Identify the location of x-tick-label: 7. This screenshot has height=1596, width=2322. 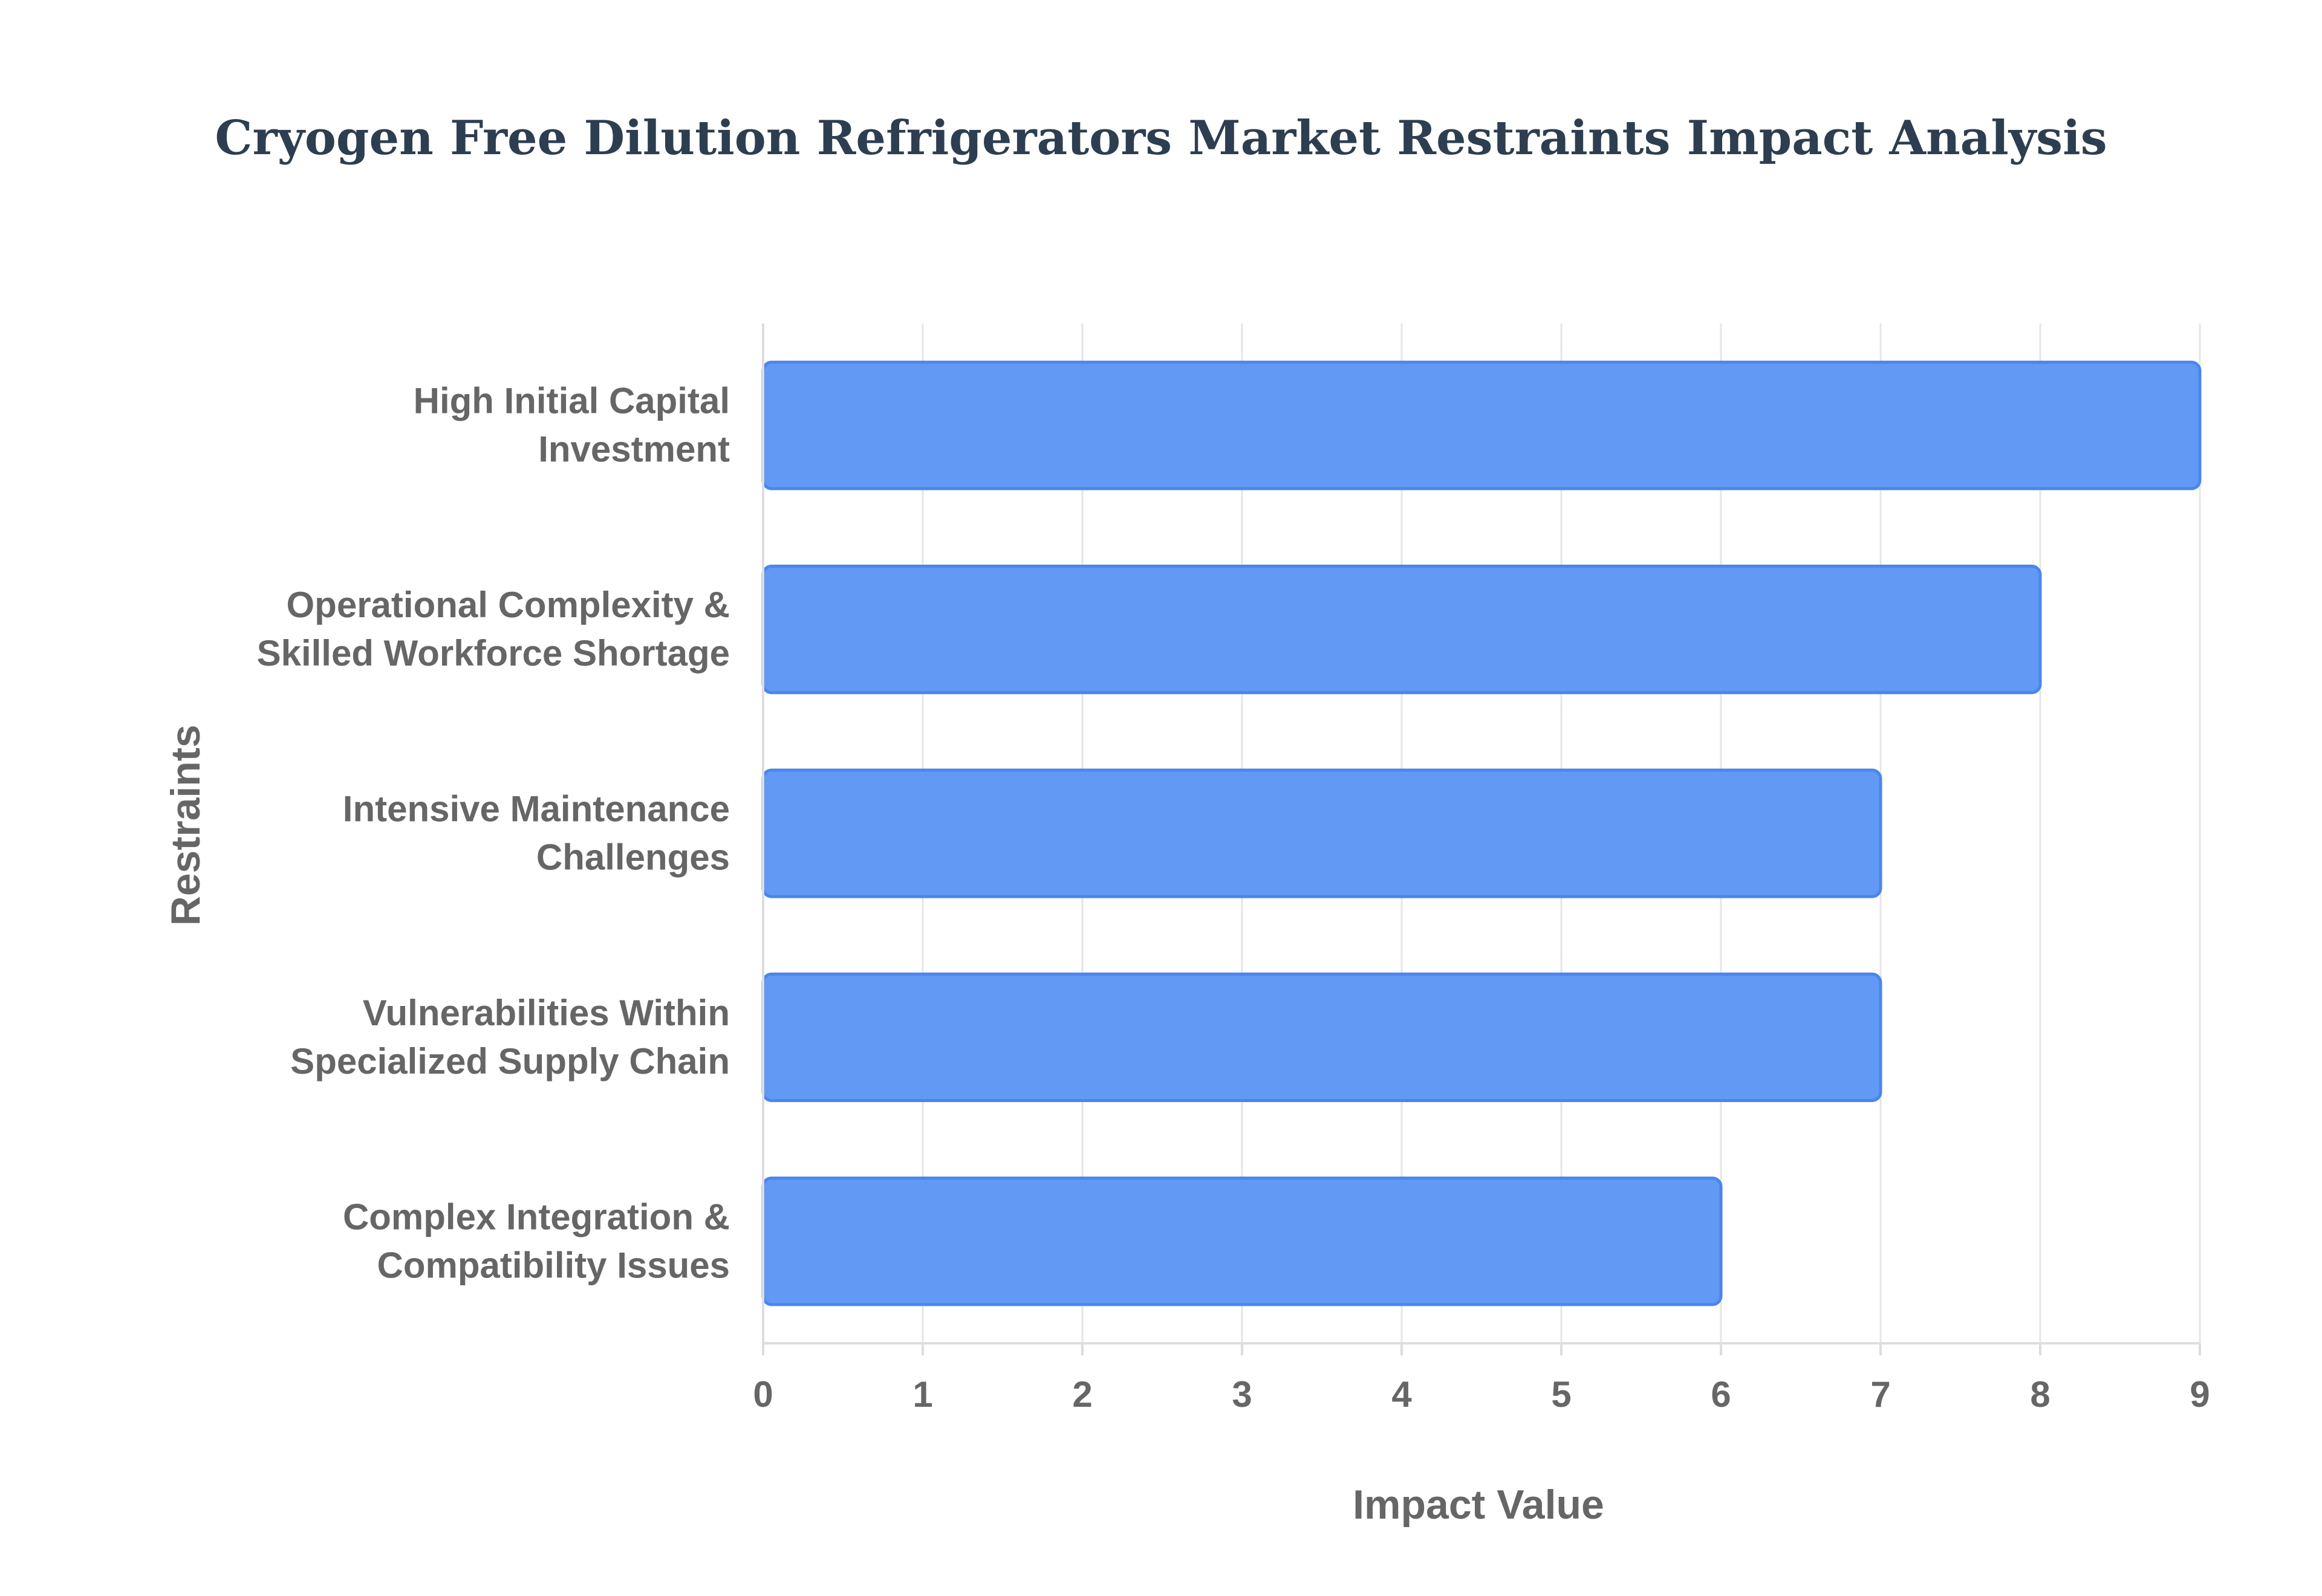
(1880, 1394).